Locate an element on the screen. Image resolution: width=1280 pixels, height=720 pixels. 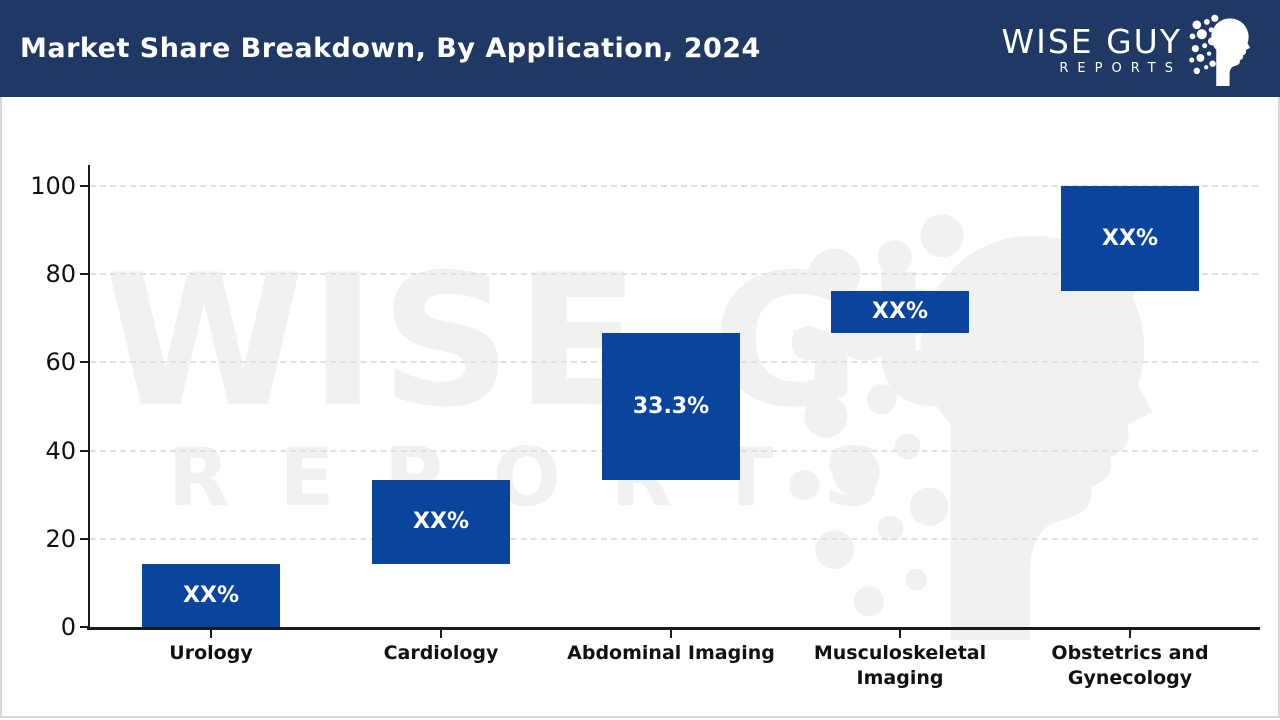
x-tick-label: Obstetrics and Gynecology is located at coordinates (1130, 665).